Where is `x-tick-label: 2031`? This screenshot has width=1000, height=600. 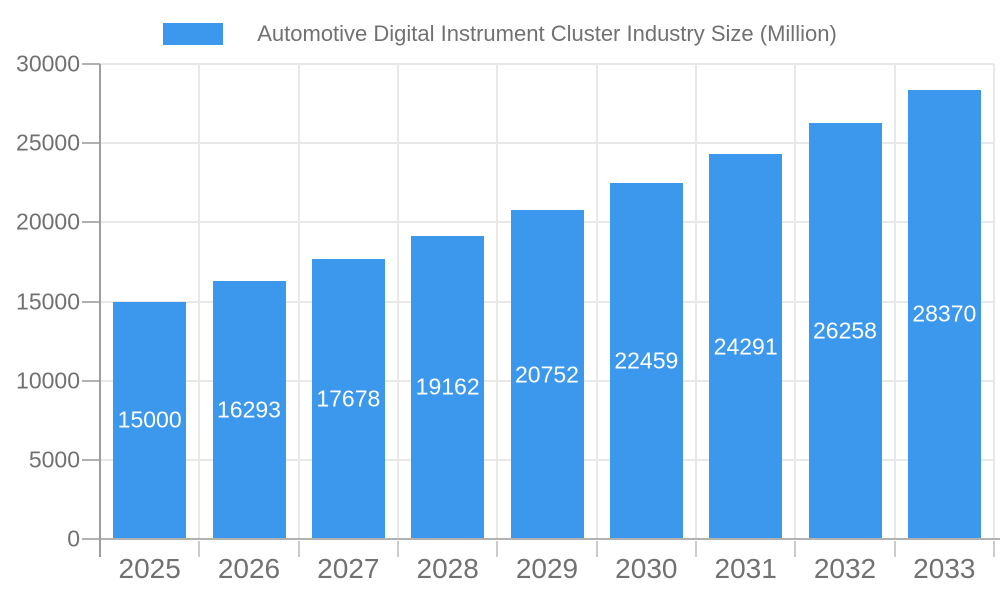
x-tick-label: 2031 is located at coordinates (745, 568).